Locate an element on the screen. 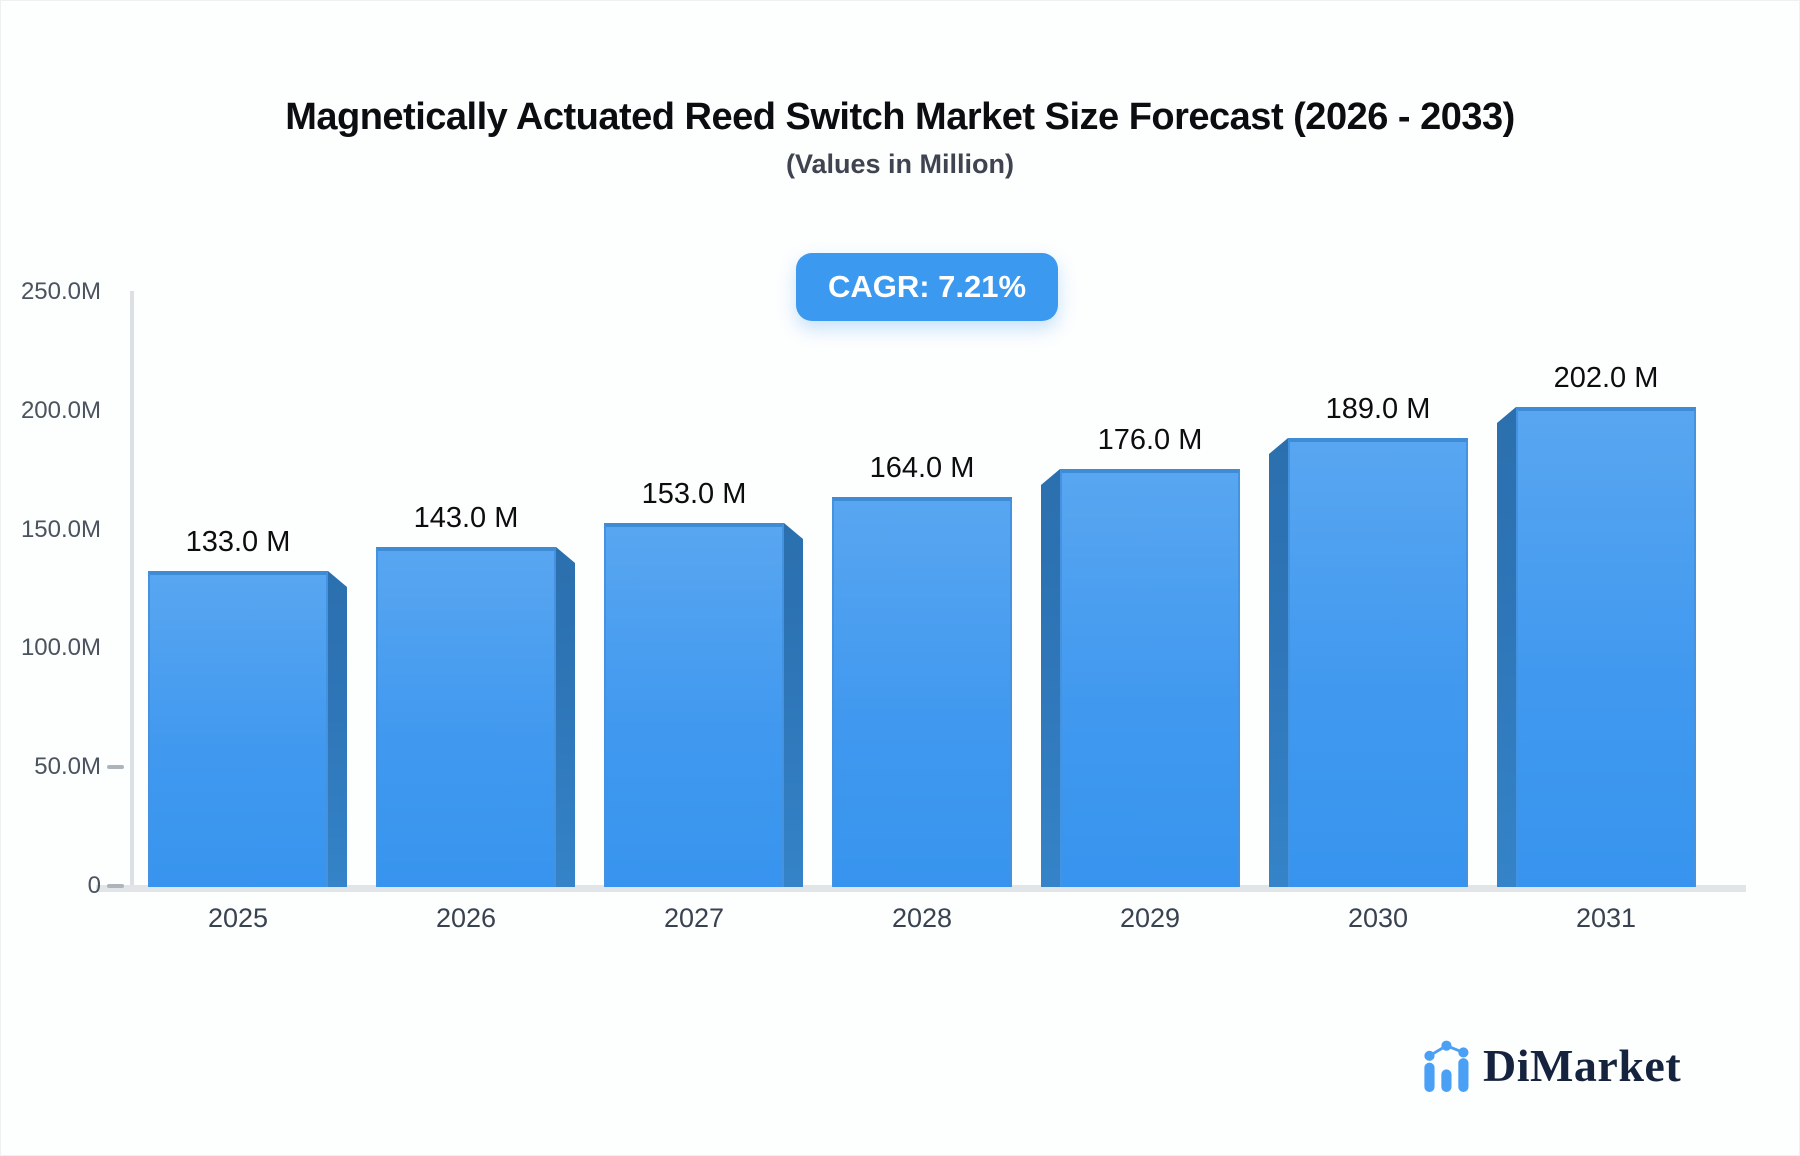  brand-logo: DiMarket is located at coordinates (1552, 1065).